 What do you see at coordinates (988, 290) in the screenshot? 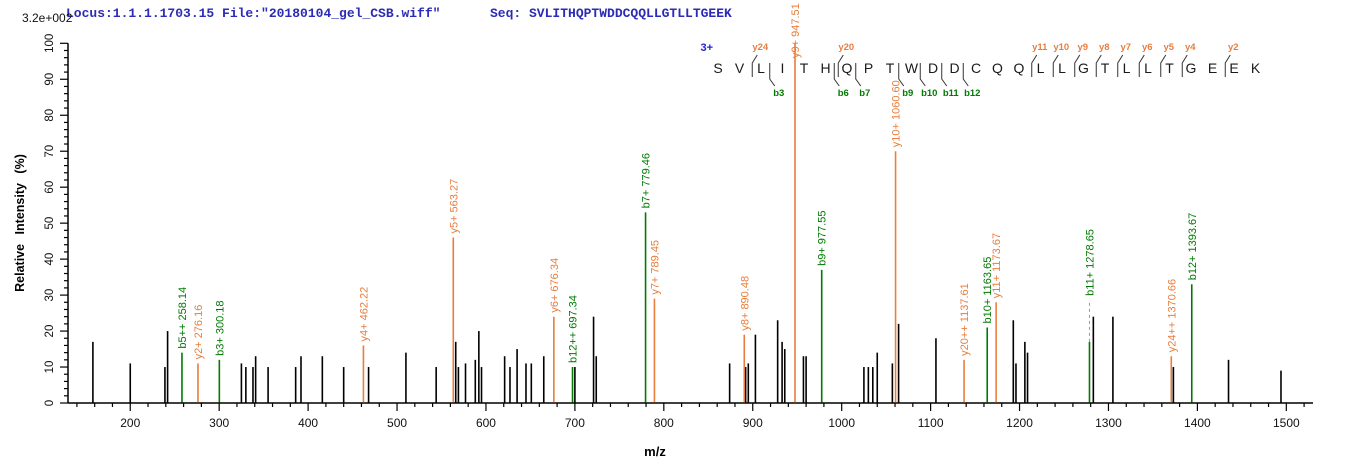
I see `peak-label-b10+: b10+ 1163.65` at bounding box center [988, 290].